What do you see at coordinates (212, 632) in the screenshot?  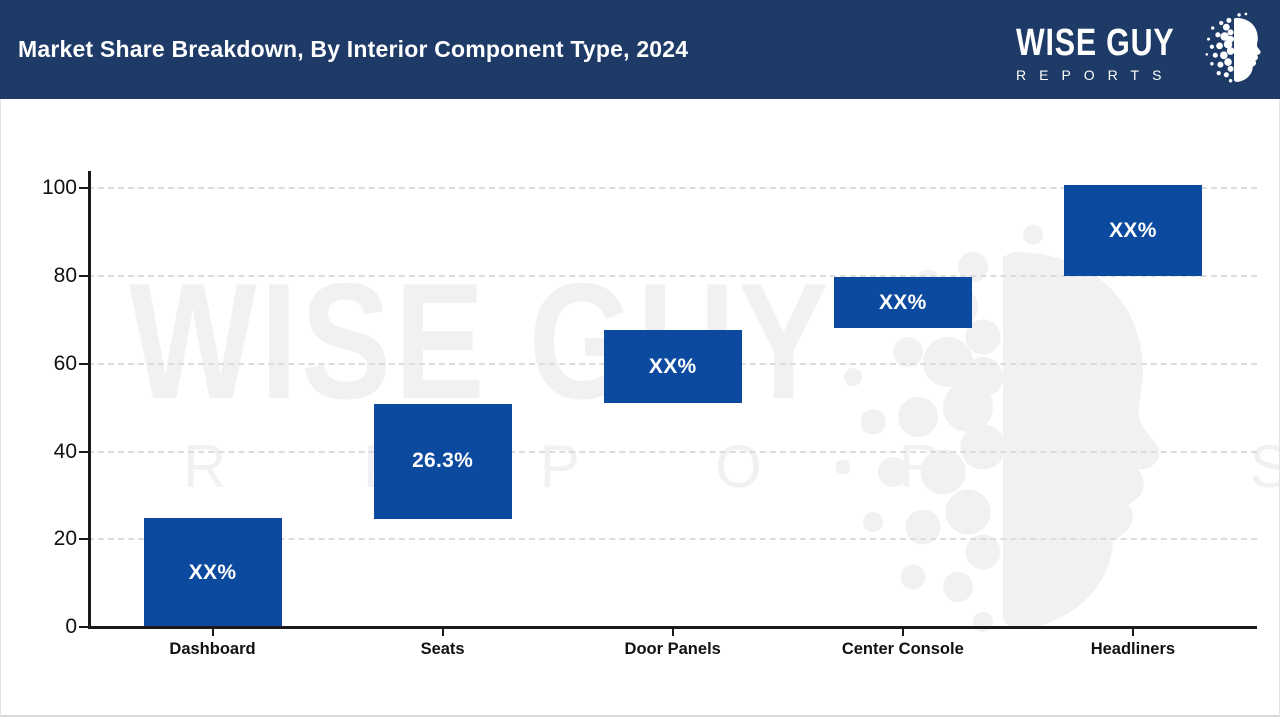 I see `x-tick-dashboard` at bounding box center [212, 632].